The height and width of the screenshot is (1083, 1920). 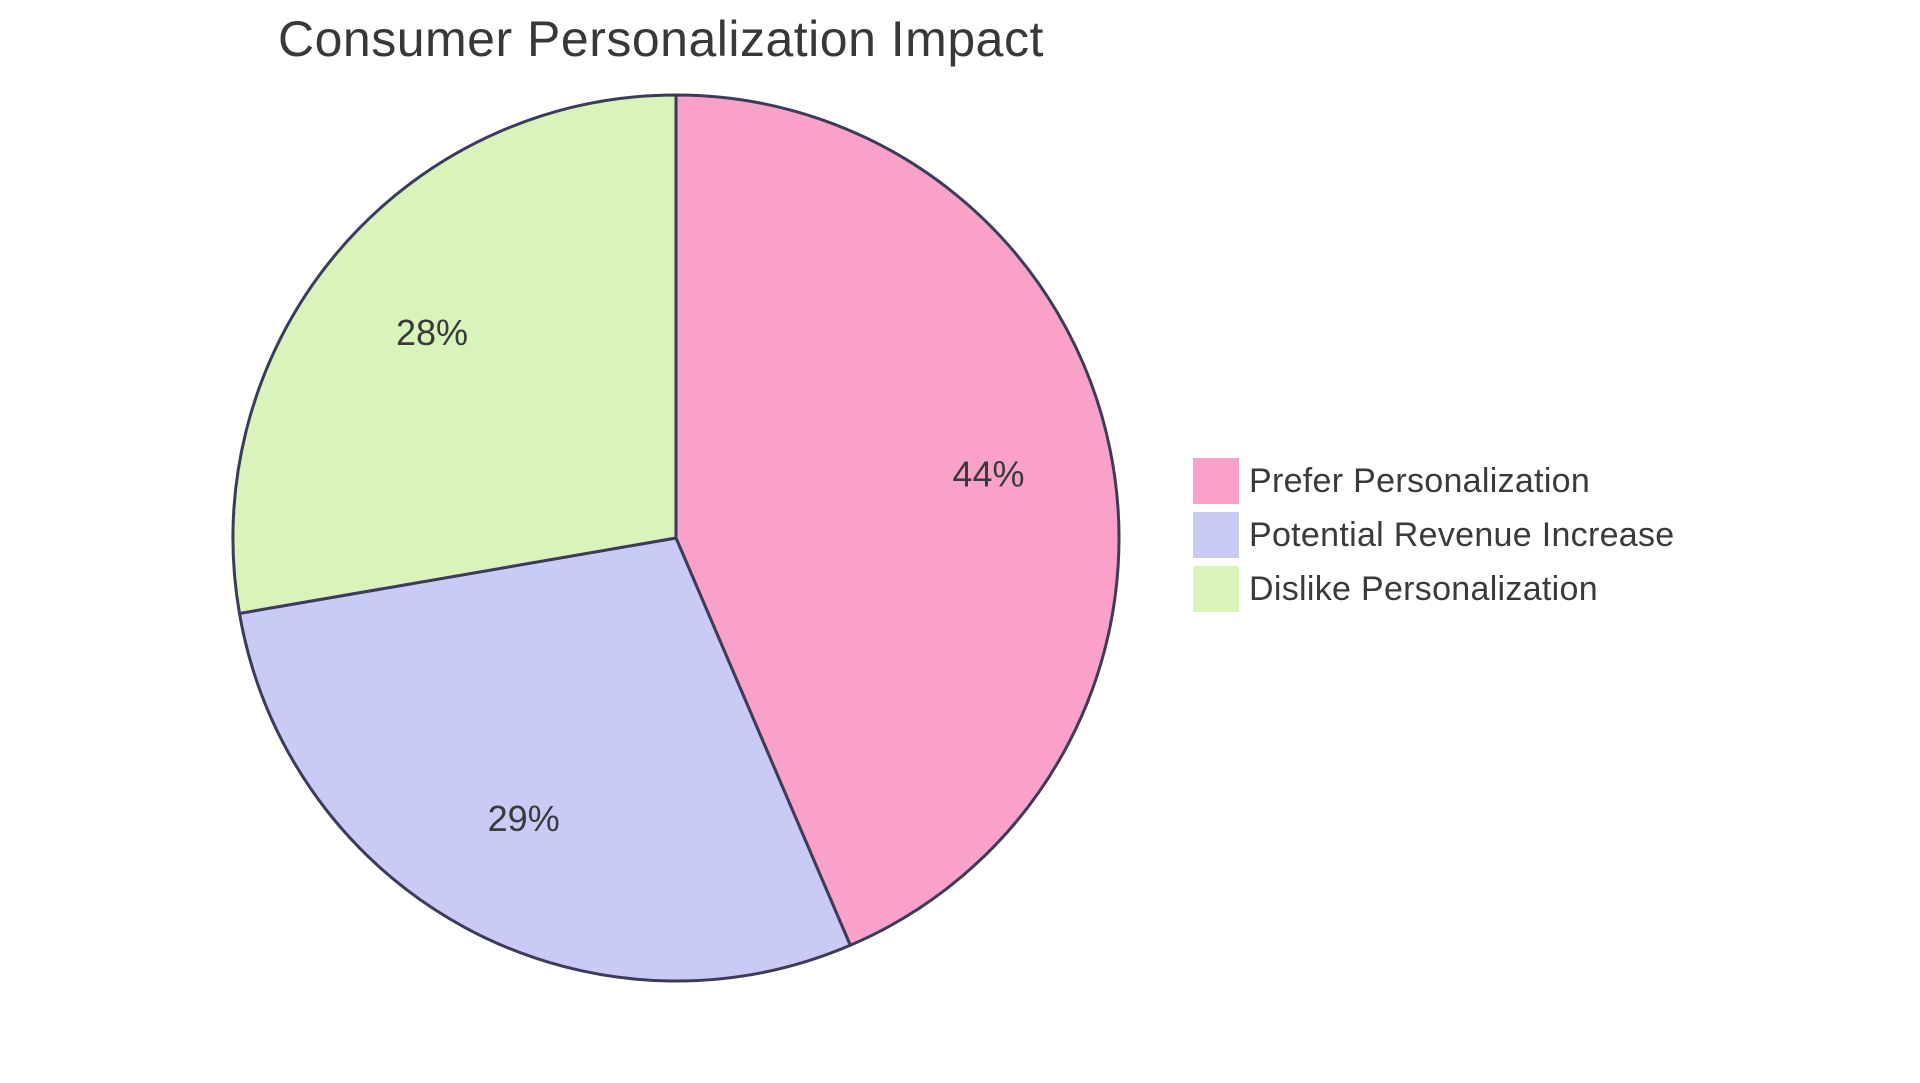 I want to click on slice-percent-label: 44%, so click(x=988, y=474).